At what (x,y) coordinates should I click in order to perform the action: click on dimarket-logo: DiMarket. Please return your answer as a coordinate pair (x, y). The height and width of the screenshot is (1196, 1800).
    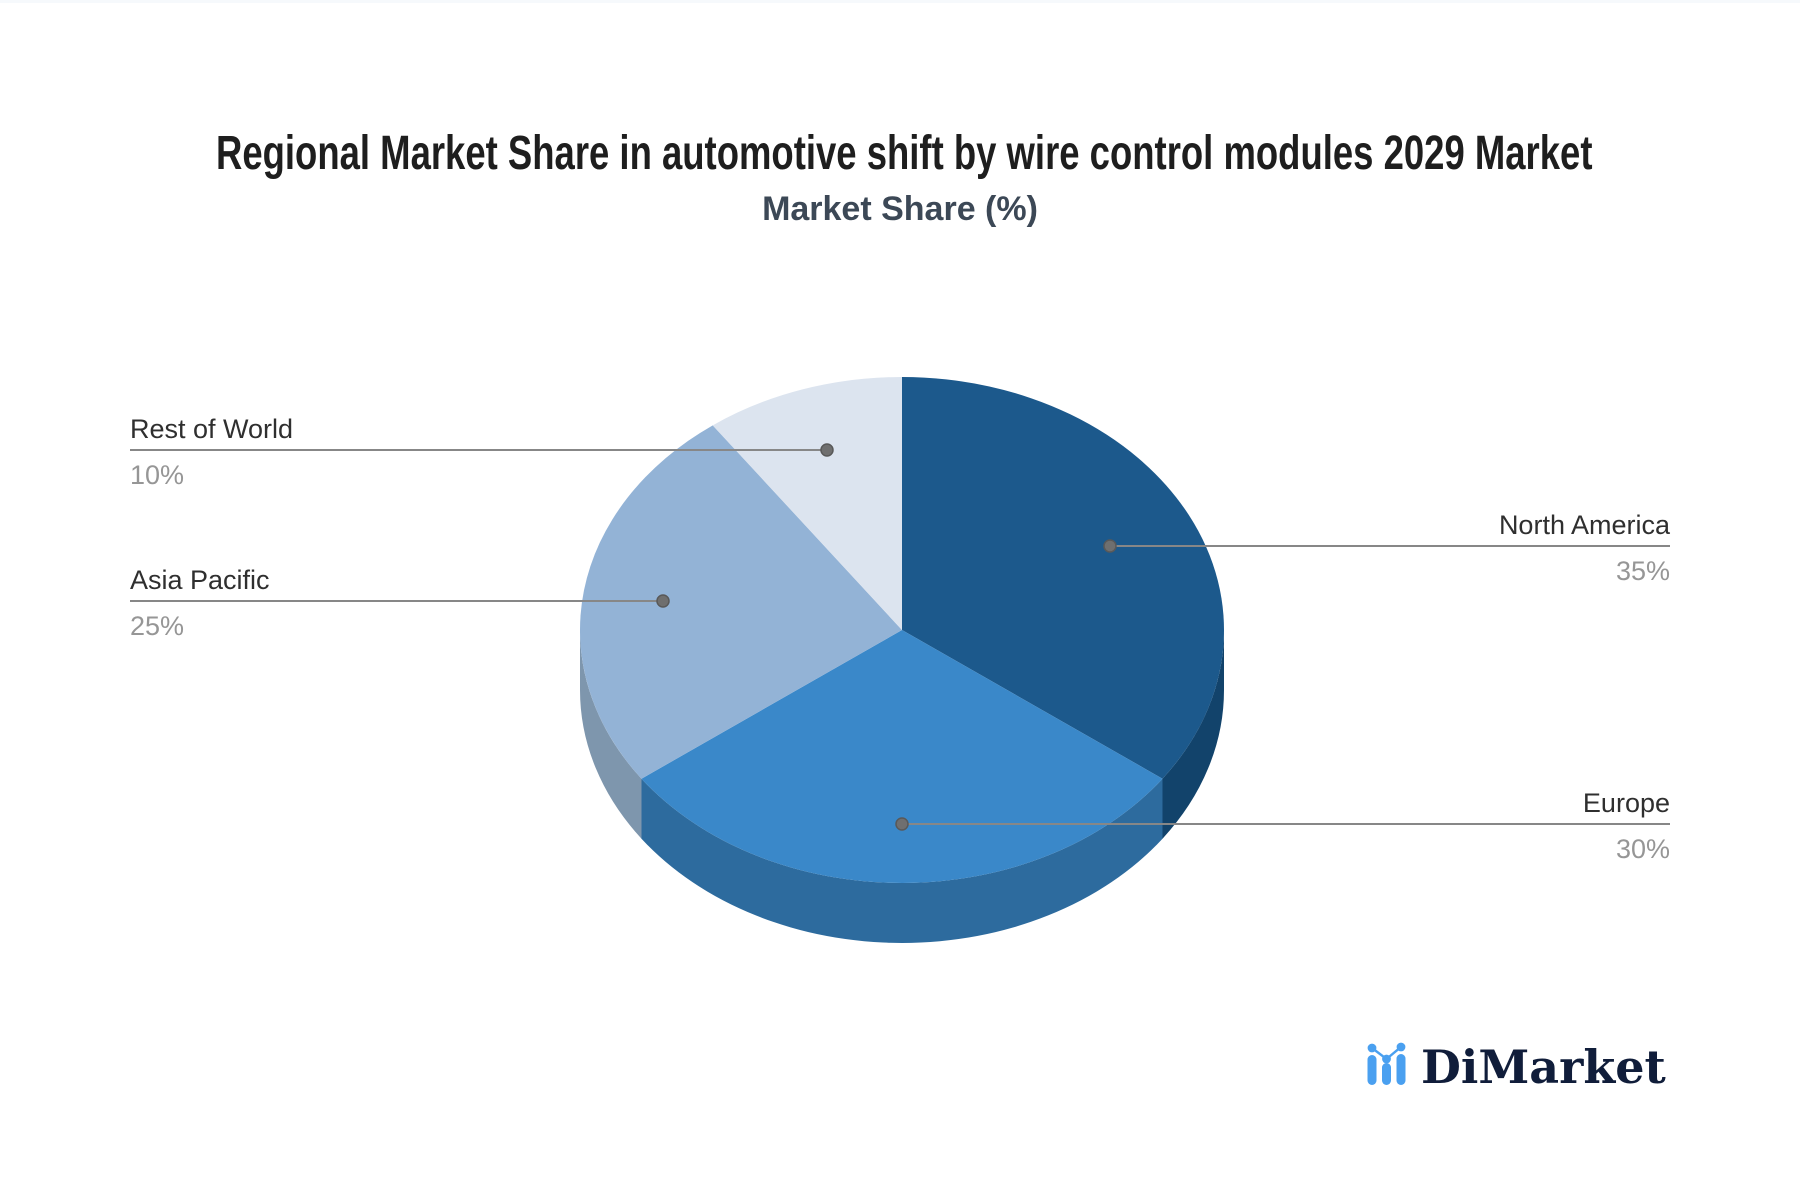
    Looking at the image, I should click on (1516, 1067).